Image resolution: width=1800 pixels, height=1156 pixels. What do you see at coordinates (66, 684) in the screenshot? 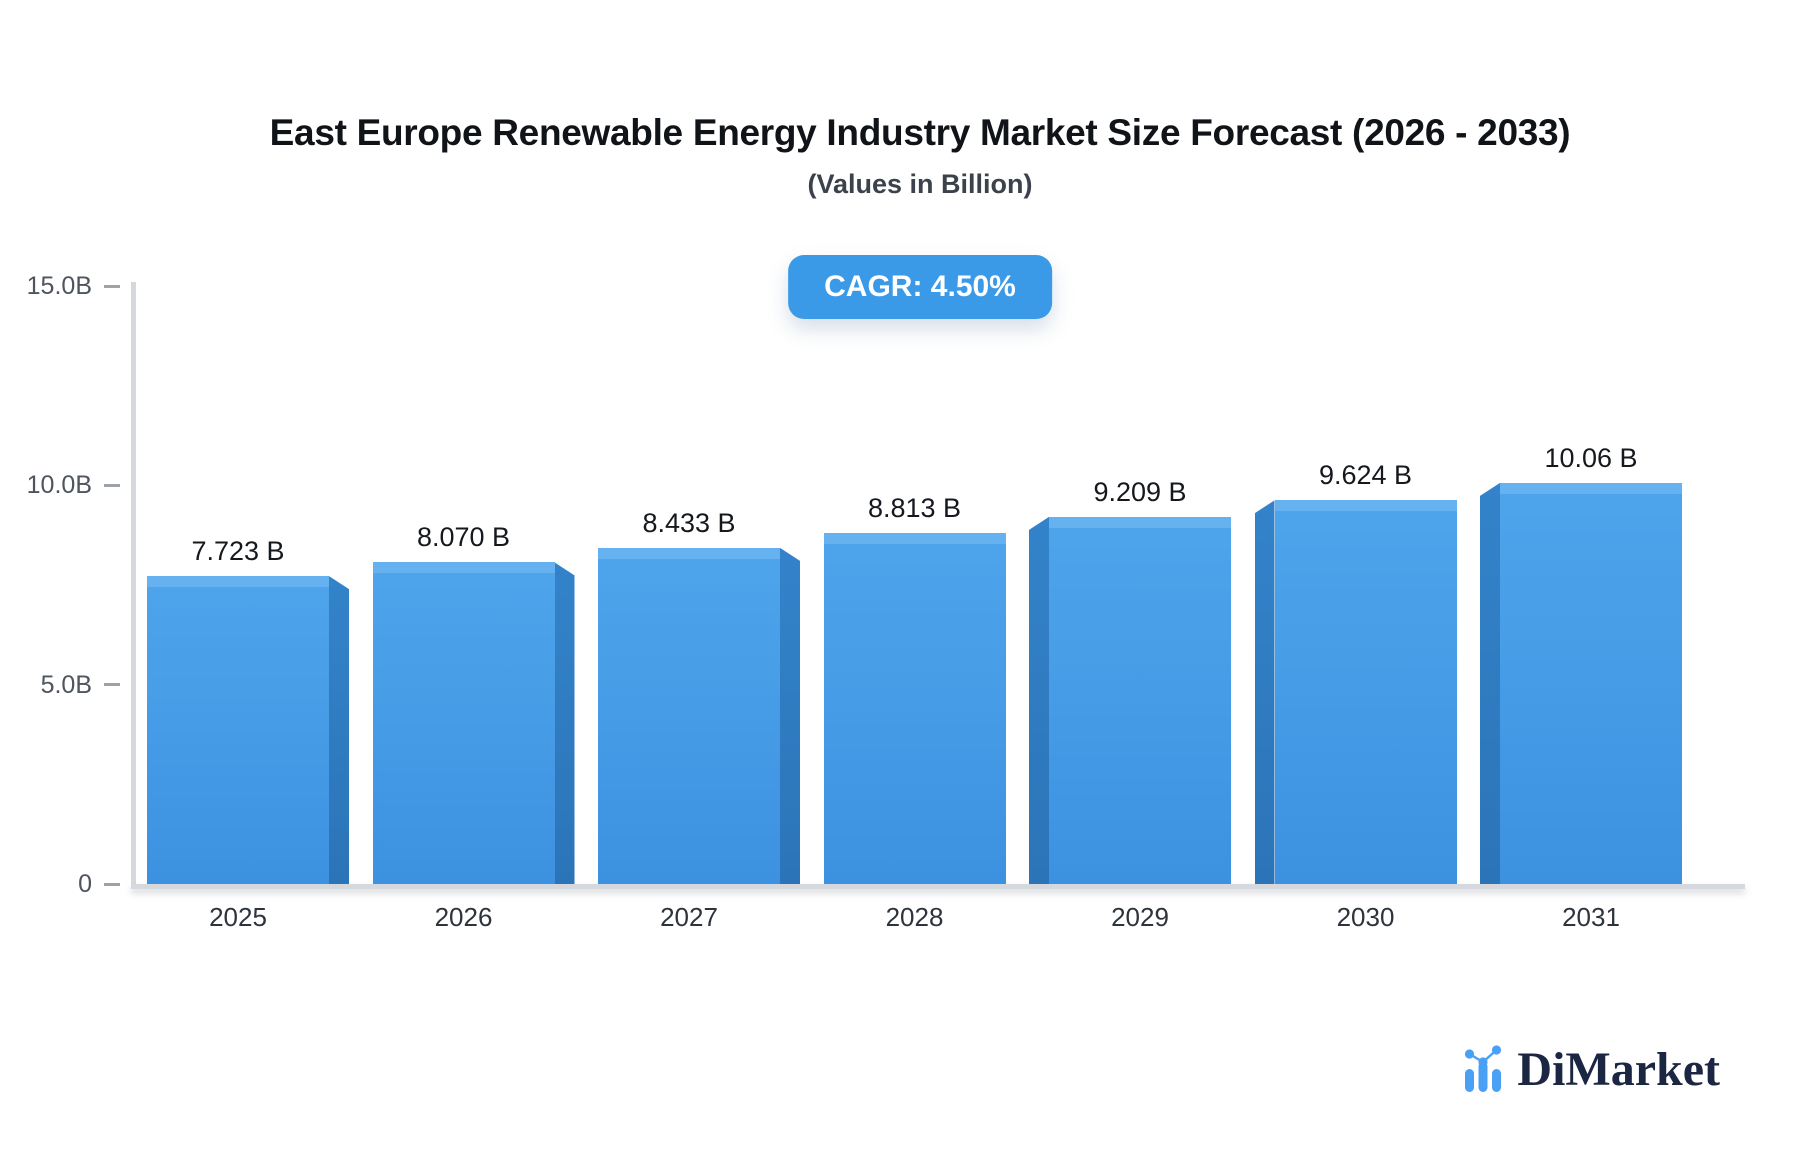
I see `y-axis-label: 5.0B` at bounding box center [66, 684].